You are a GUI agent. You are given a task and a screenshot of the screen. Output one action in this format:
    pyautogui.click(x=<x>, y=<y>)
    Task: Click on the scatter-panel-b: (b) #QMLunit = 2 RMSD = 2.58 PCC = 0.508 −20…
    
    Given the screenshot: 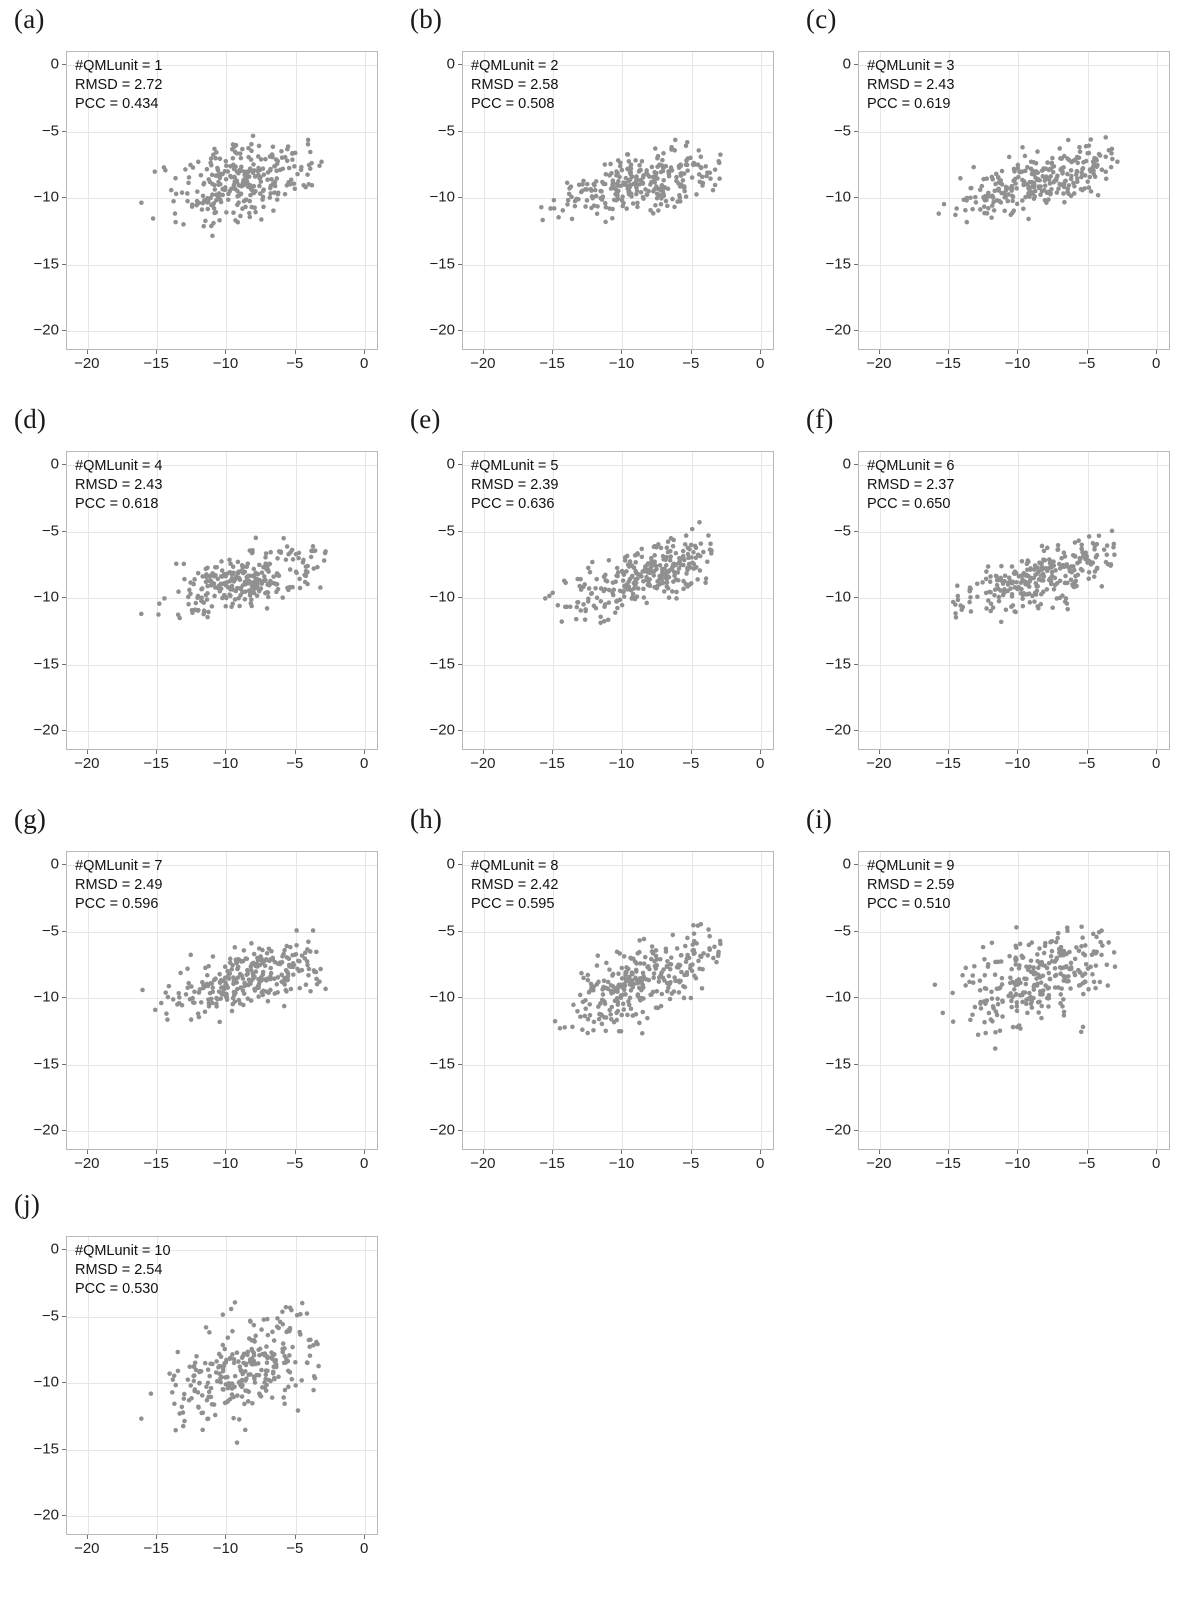 What is the action you would take?
    pyautogui.click(x=596, y=200)
    